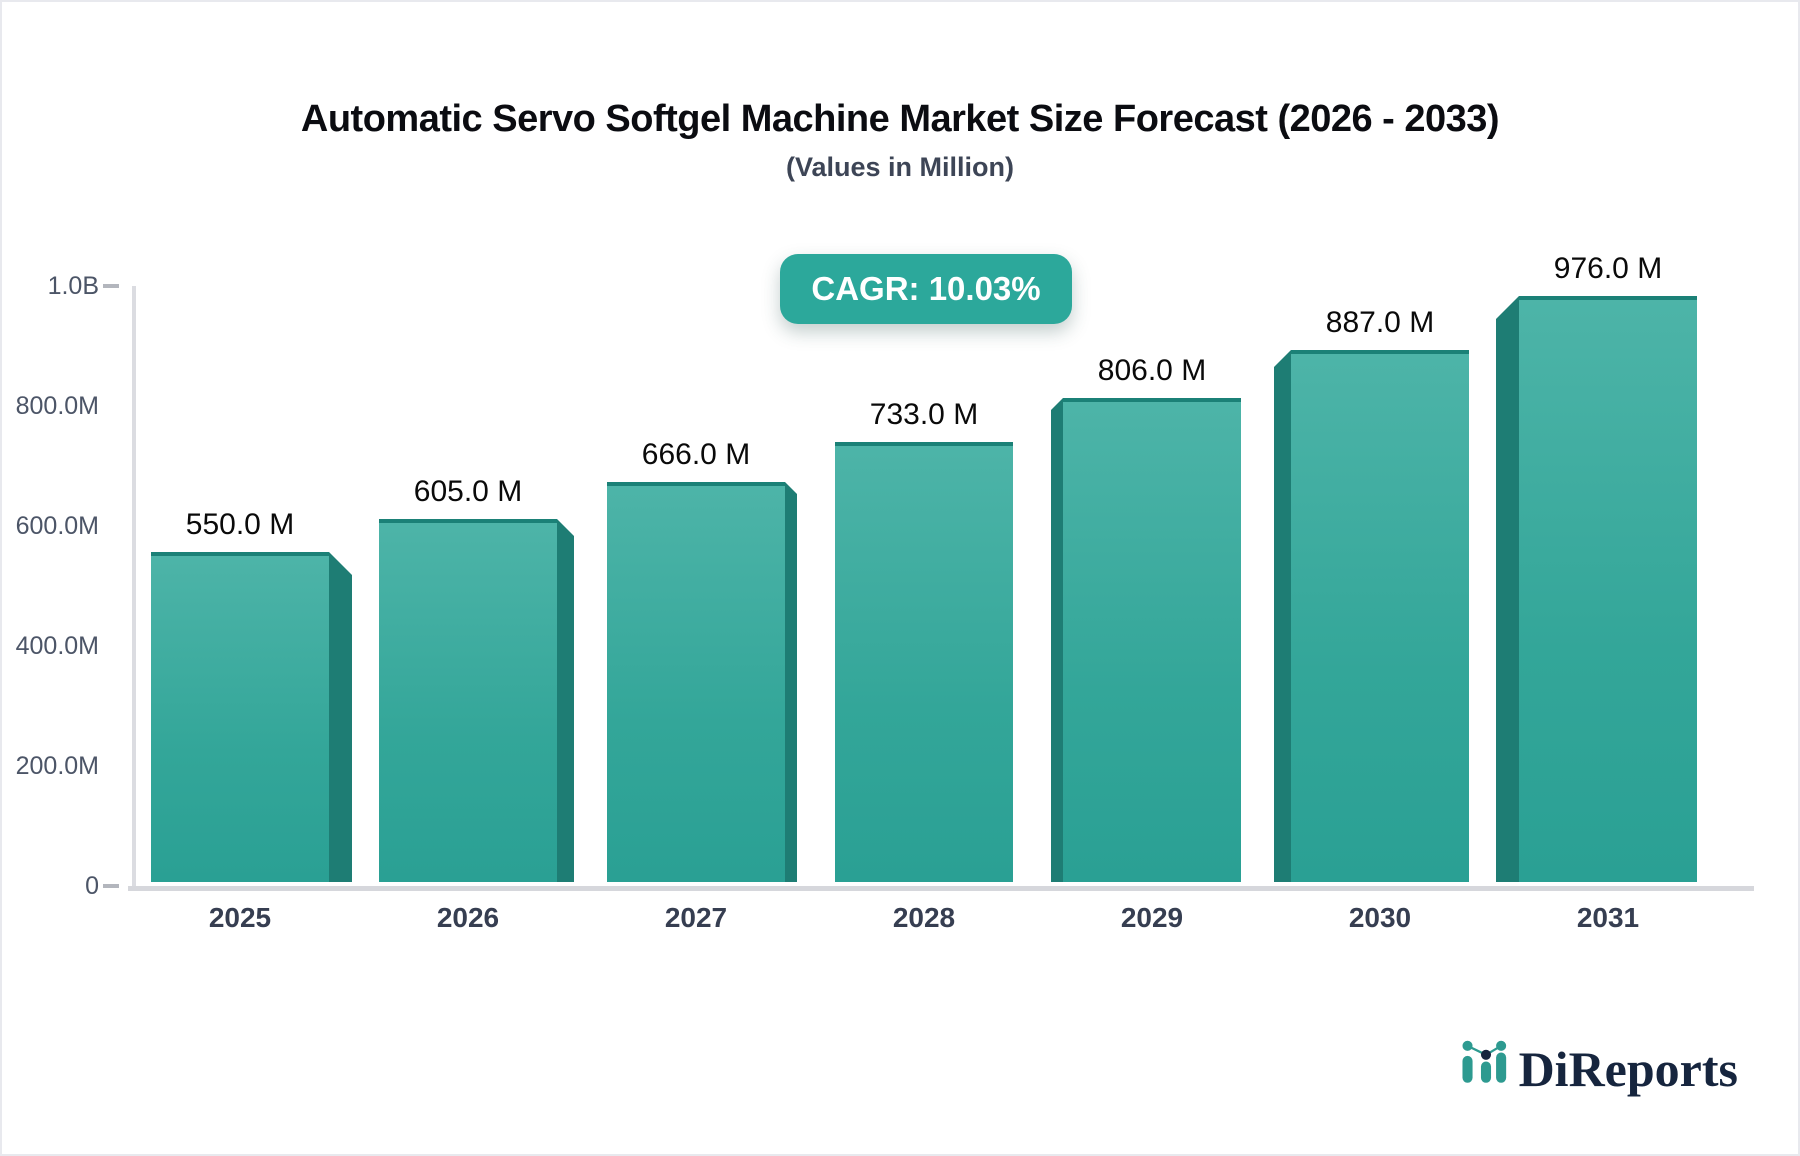 The width and height of the screenshot is (1800, 1156). I want to click on bar-2031-side-face, so click(1507, 589).